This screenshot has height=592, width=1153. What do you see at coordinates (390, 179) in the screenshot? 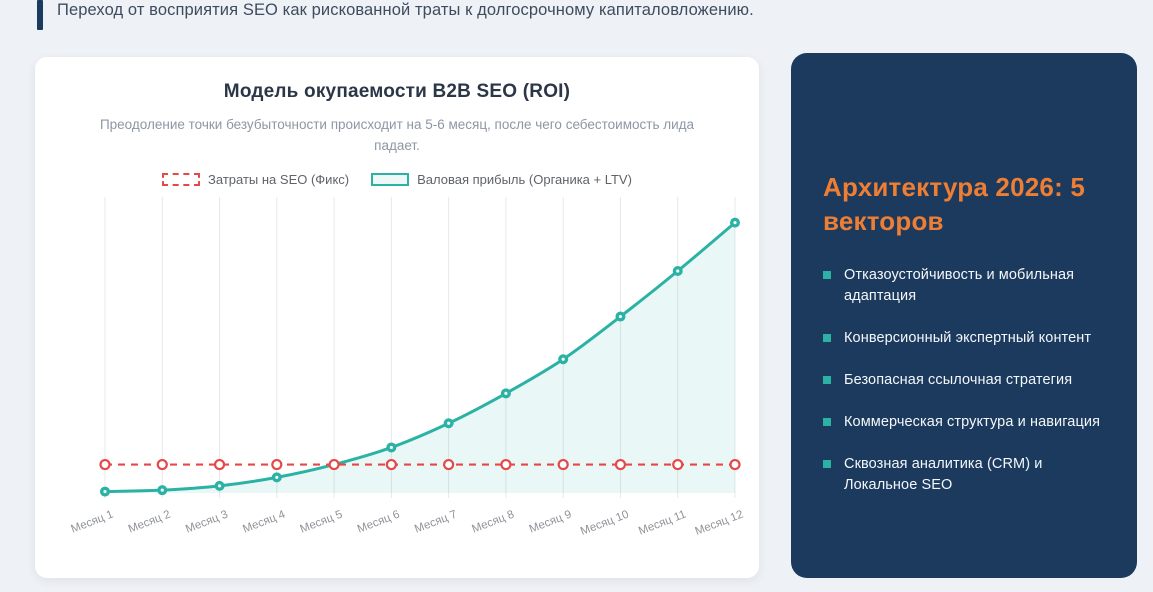
I see `profit-solid-swatch-icon` at bounding box center [390, 179].